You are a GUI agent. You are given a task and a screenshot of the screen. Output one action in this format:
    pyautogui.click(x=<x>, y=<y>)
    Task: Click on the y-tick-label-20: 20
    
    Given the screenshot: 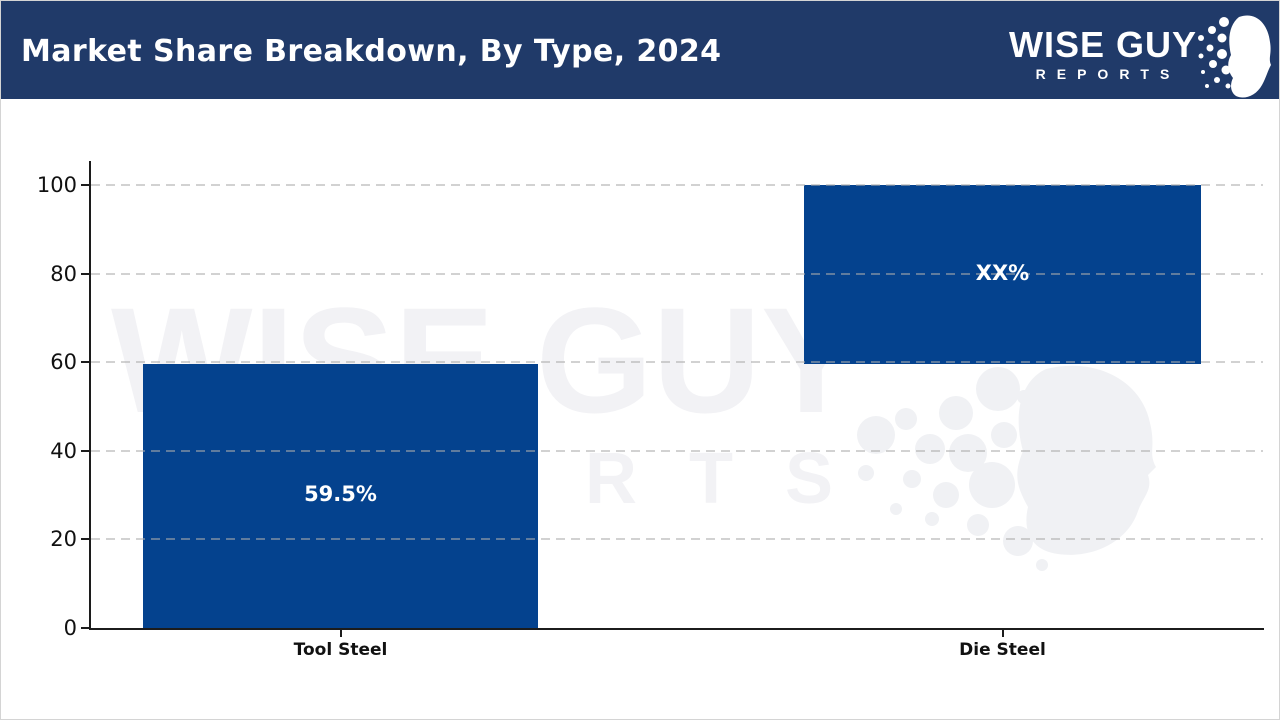 What is the action you would take?
    pyautogui.click(x=63, y=539)
    